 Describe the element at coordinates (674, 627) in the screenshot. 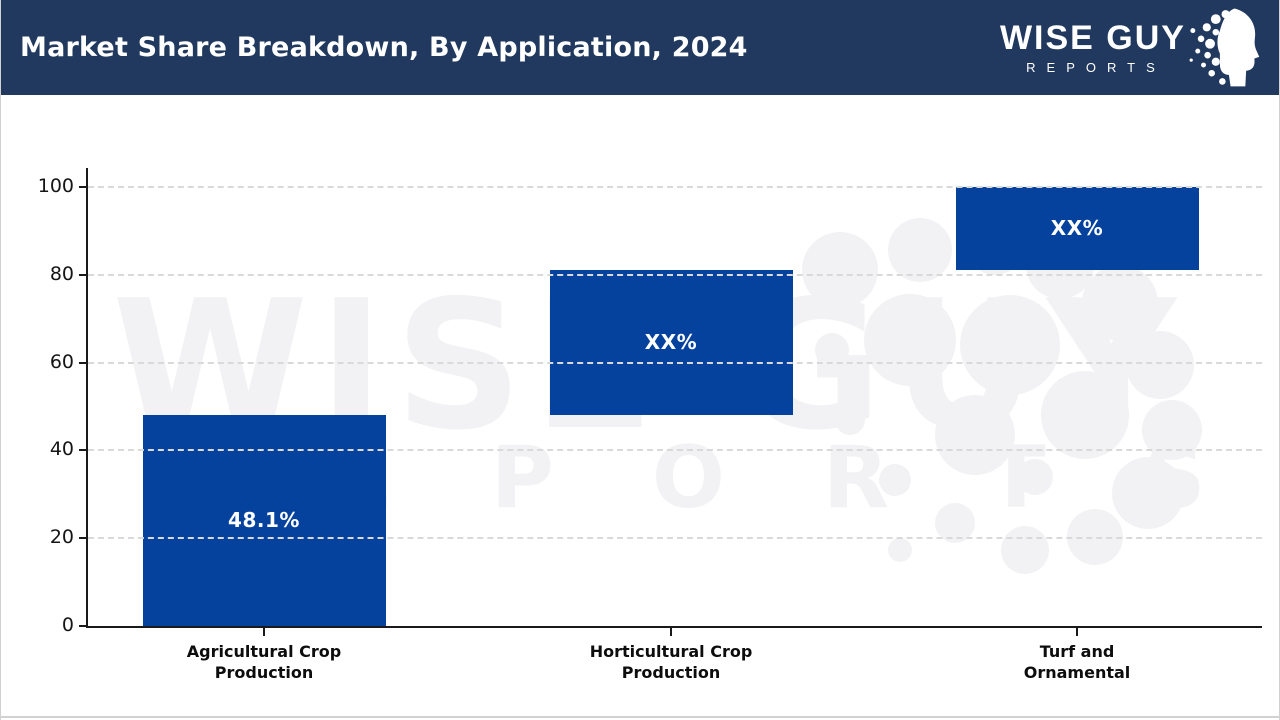

I see `x-axis-line` at that location.